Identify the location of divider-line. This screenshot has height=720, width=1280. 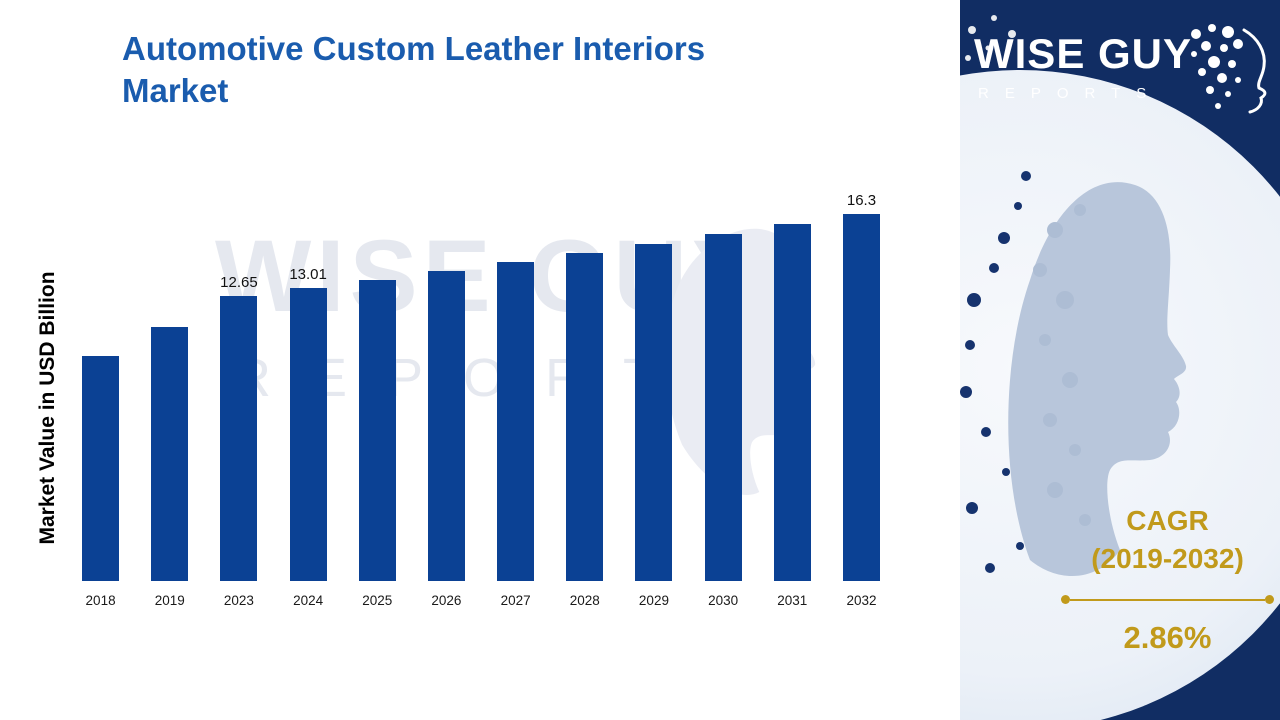
(1167, 599).